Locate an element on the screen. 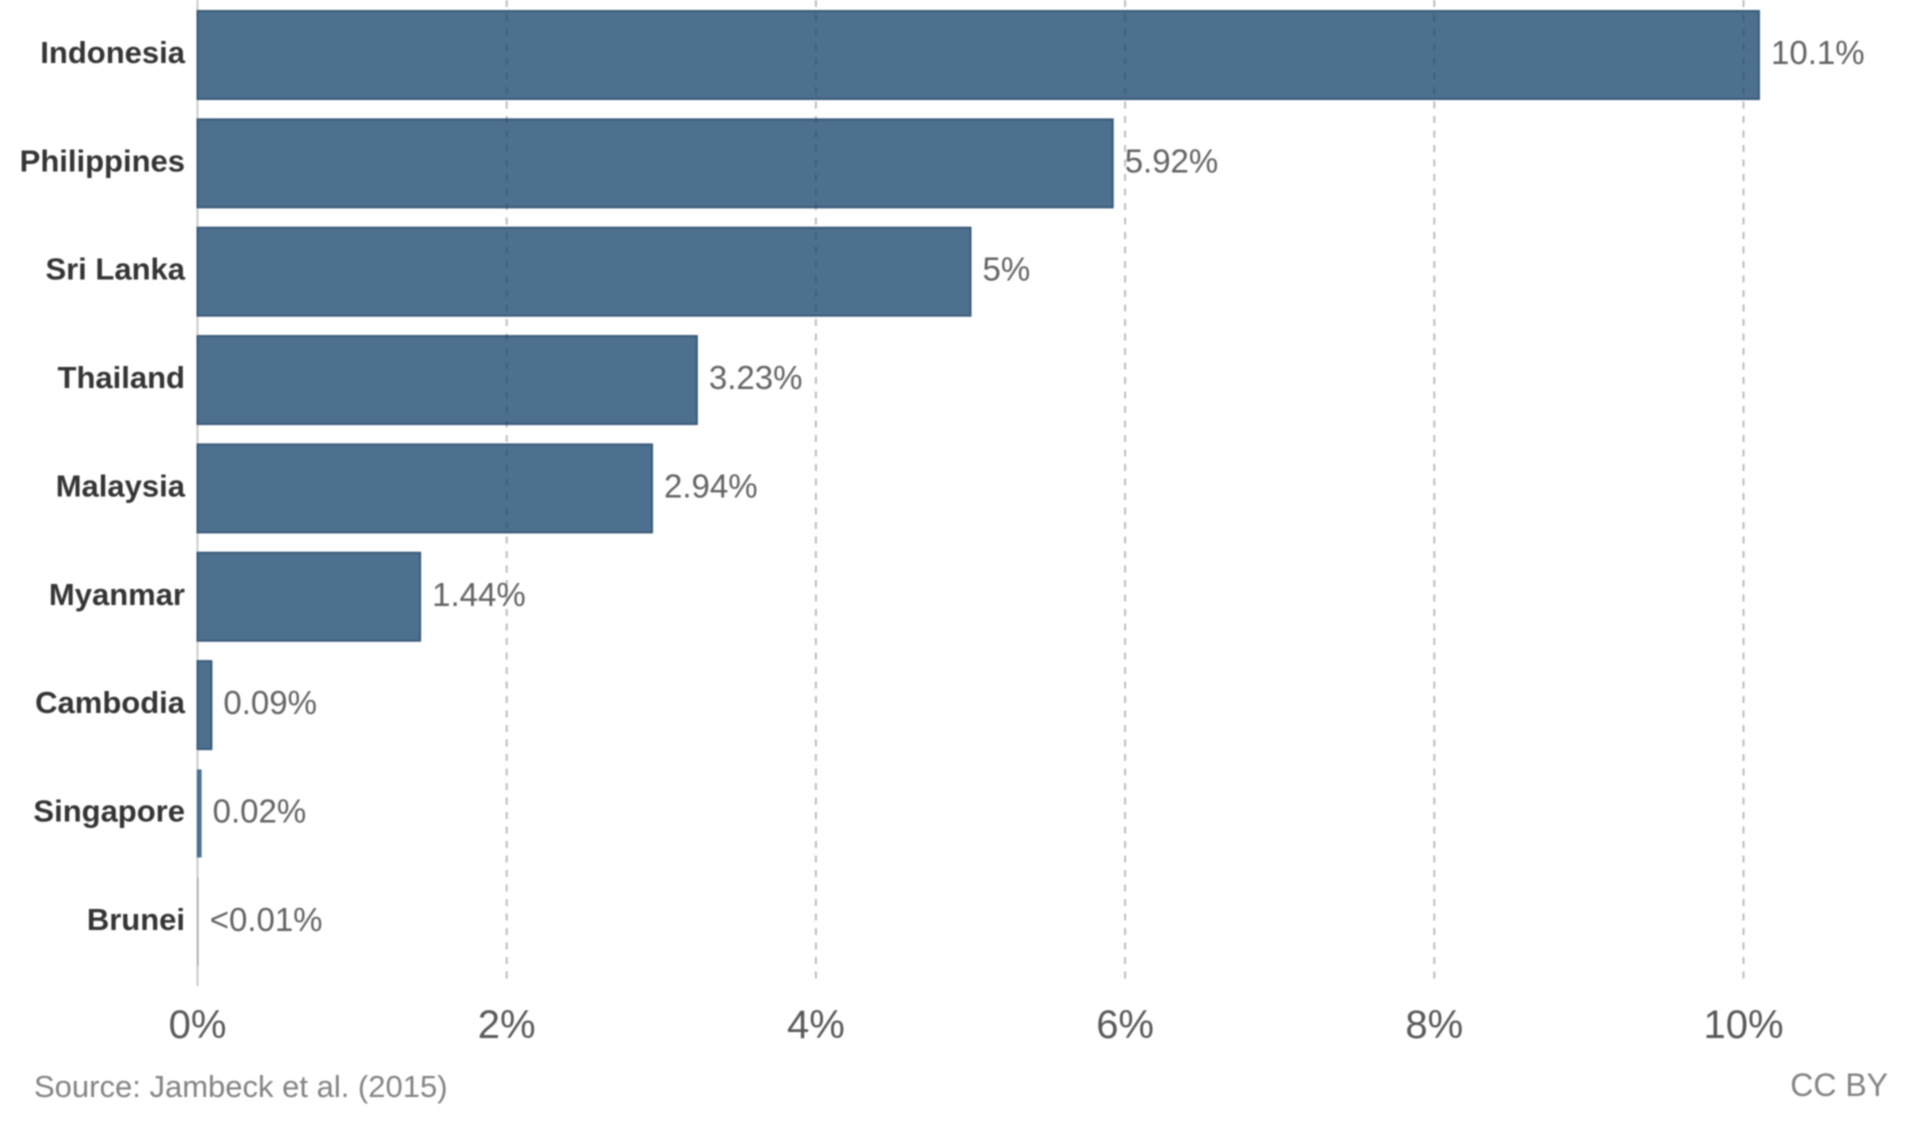 The width and height of the screenshot is (1920, 1135). svg-text: 0.09% is located at coordinates (270, 702).